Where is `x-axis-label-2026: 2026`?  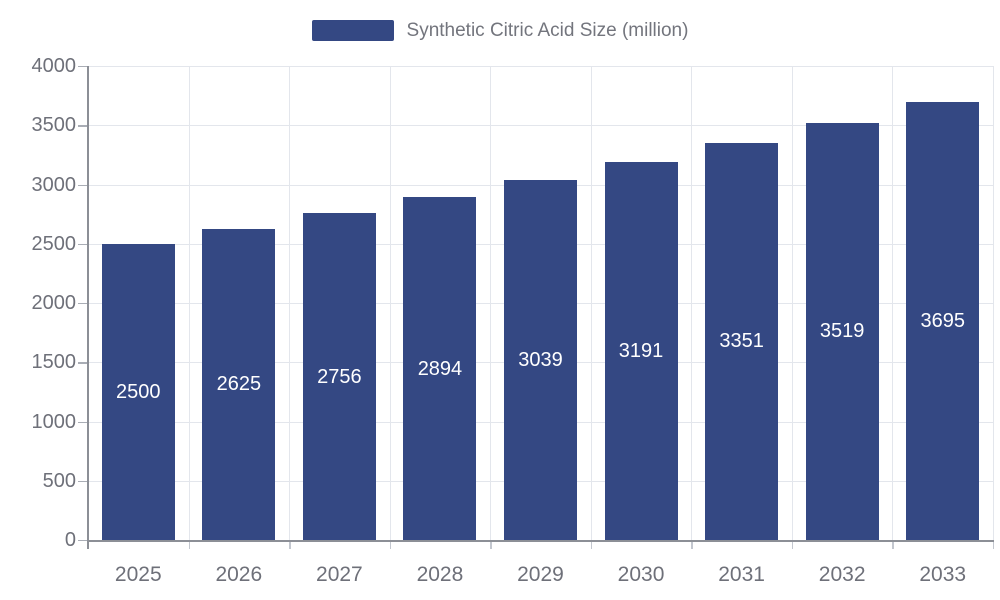
x-axis-label-2026: 2026 is located at coordinates (239, 574).